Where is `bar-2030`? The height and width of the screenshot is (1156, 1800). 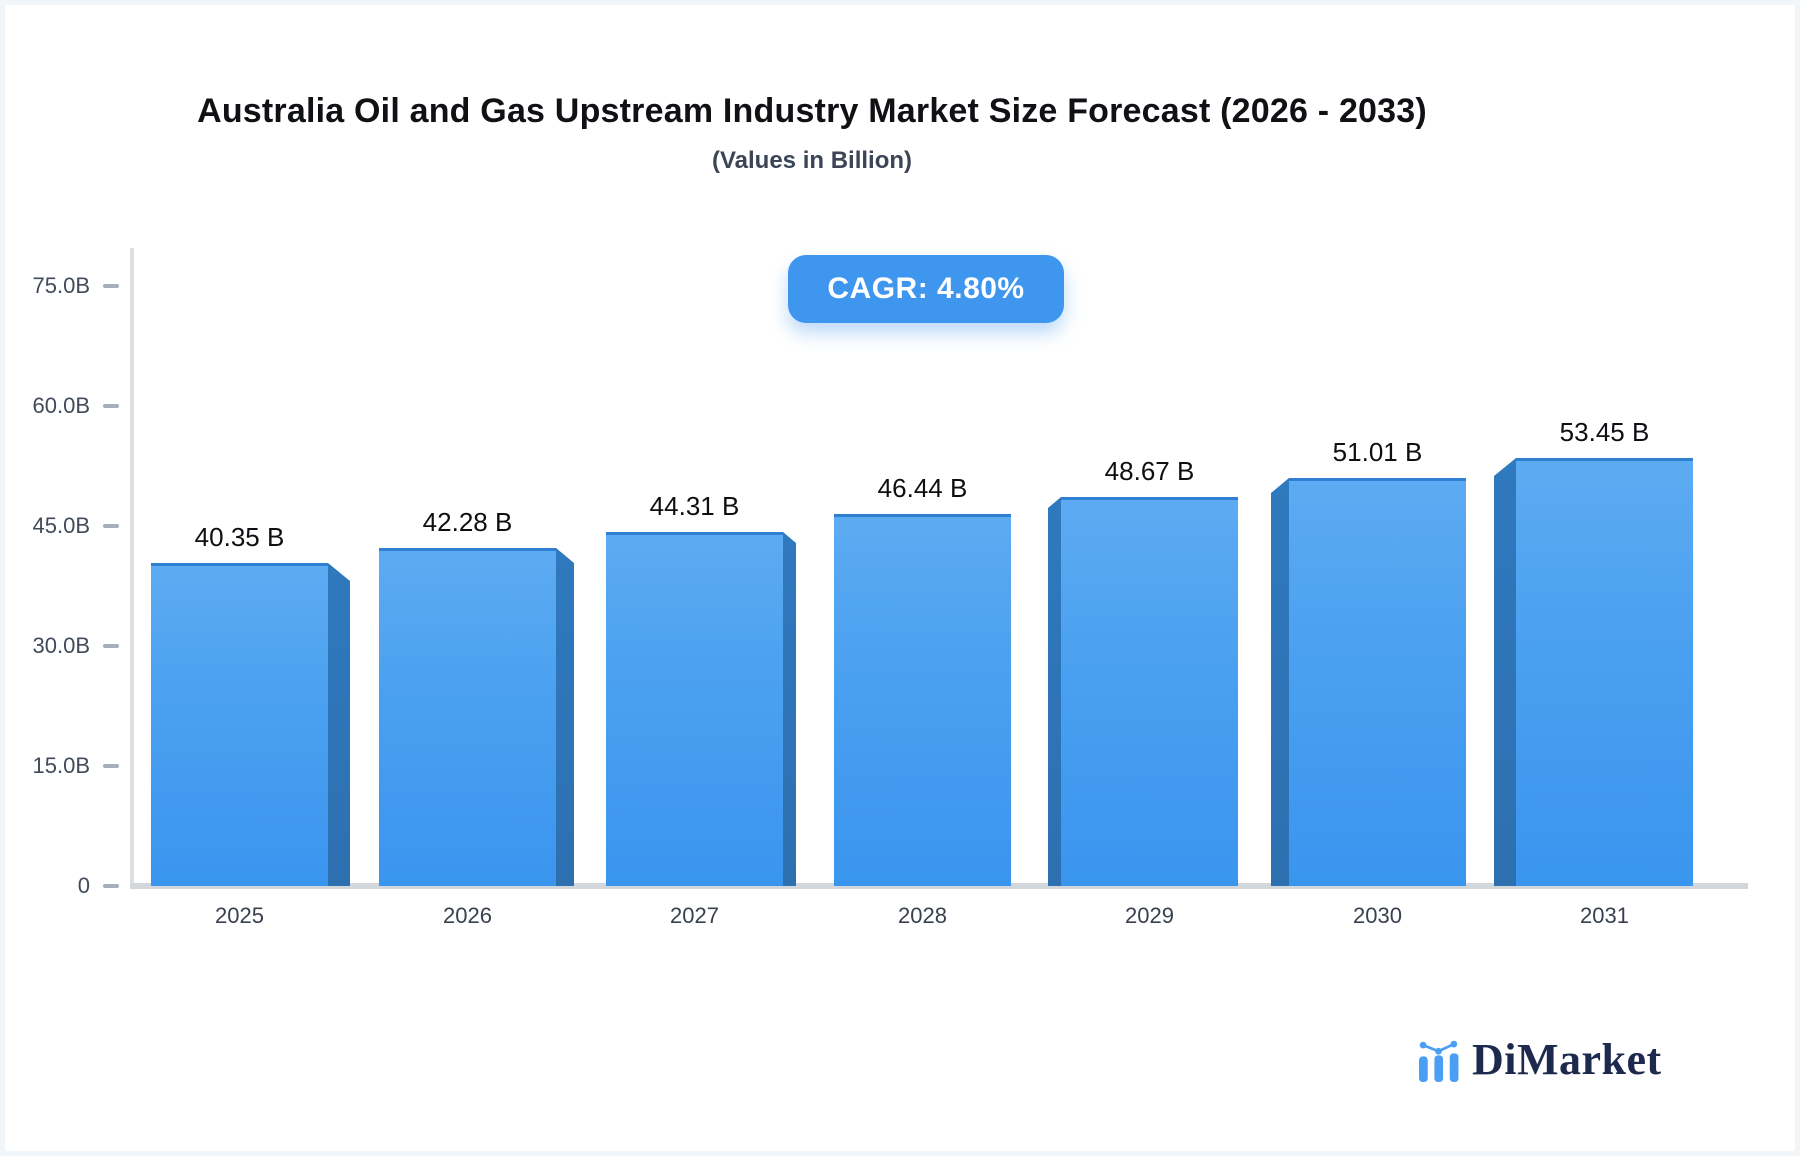
bar-2030 is located at coordinates (1368, 682).